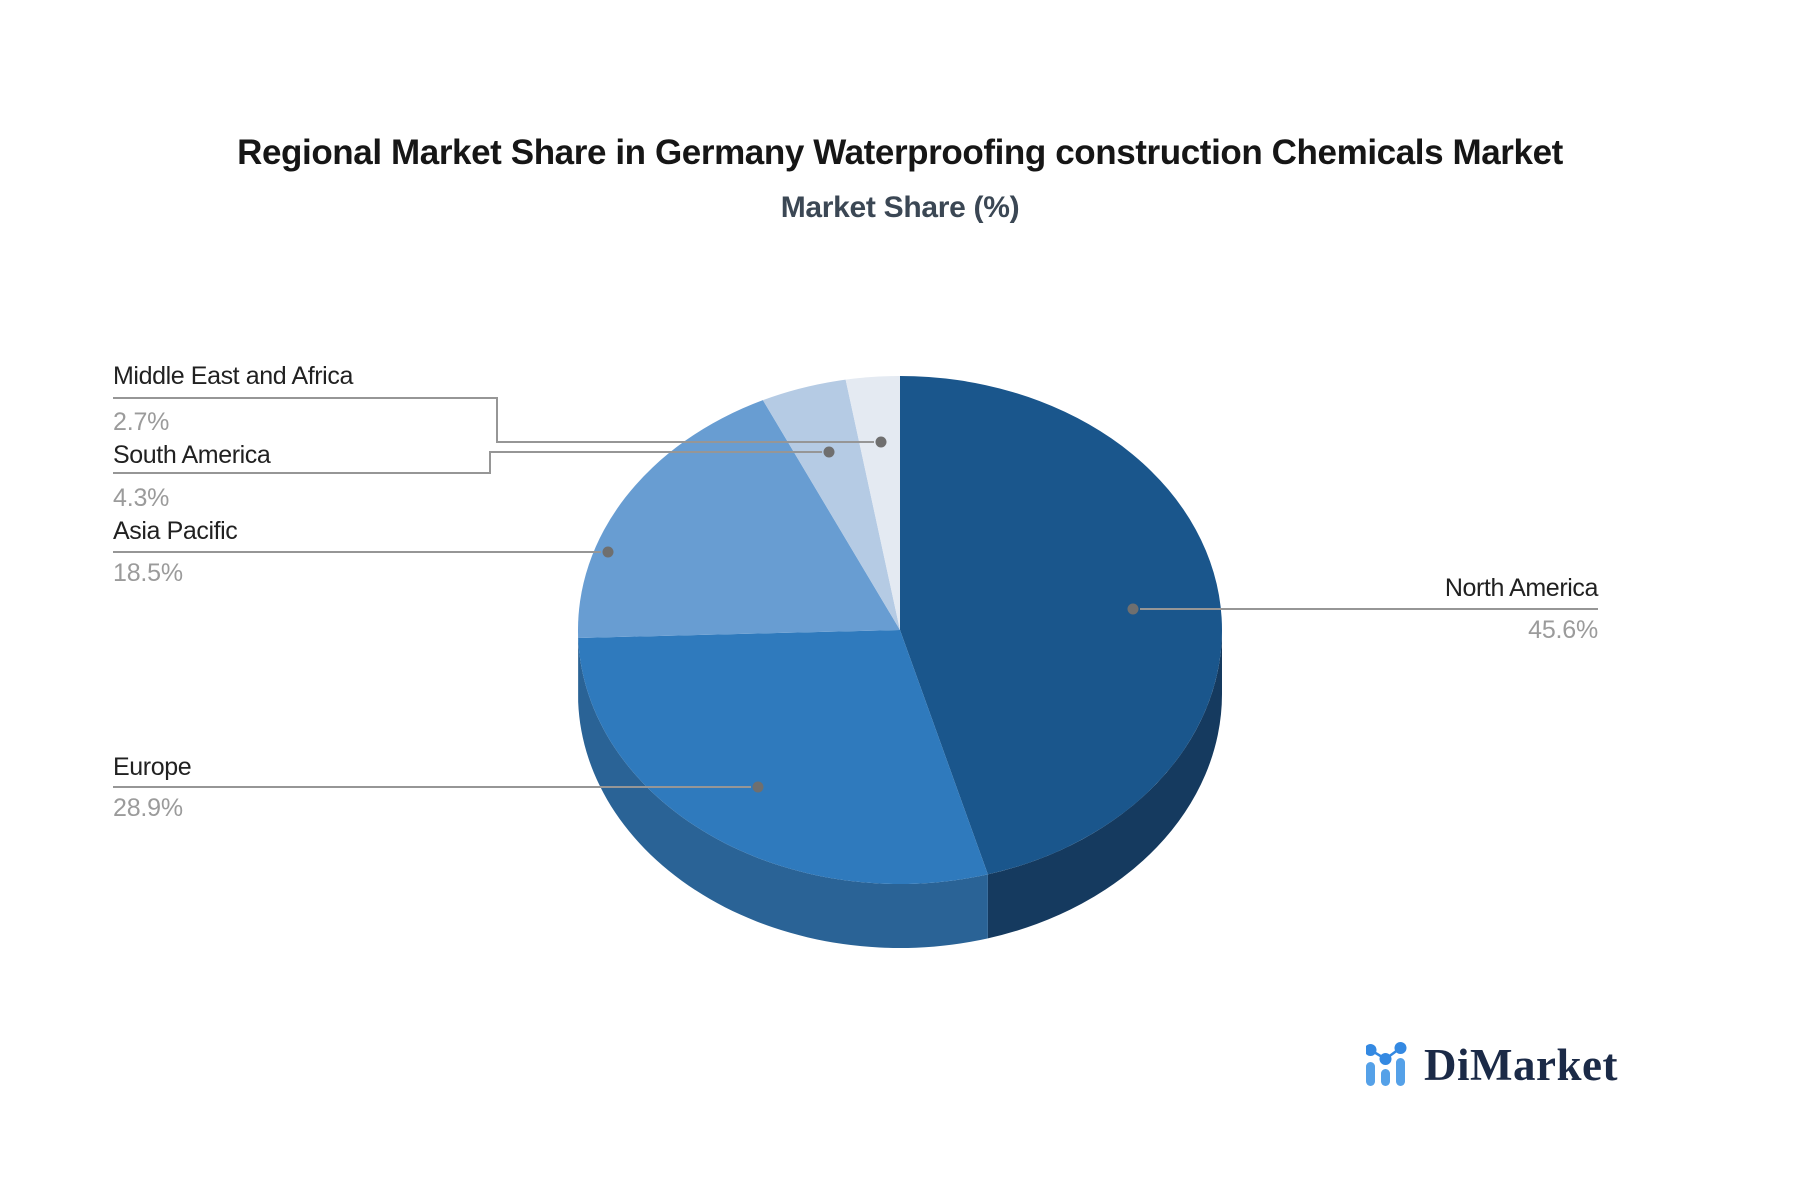 The height and width of the screenshot is (1196, 1800). I want to click on dimarket-logo: DiMarket, so click(1492, 1065).